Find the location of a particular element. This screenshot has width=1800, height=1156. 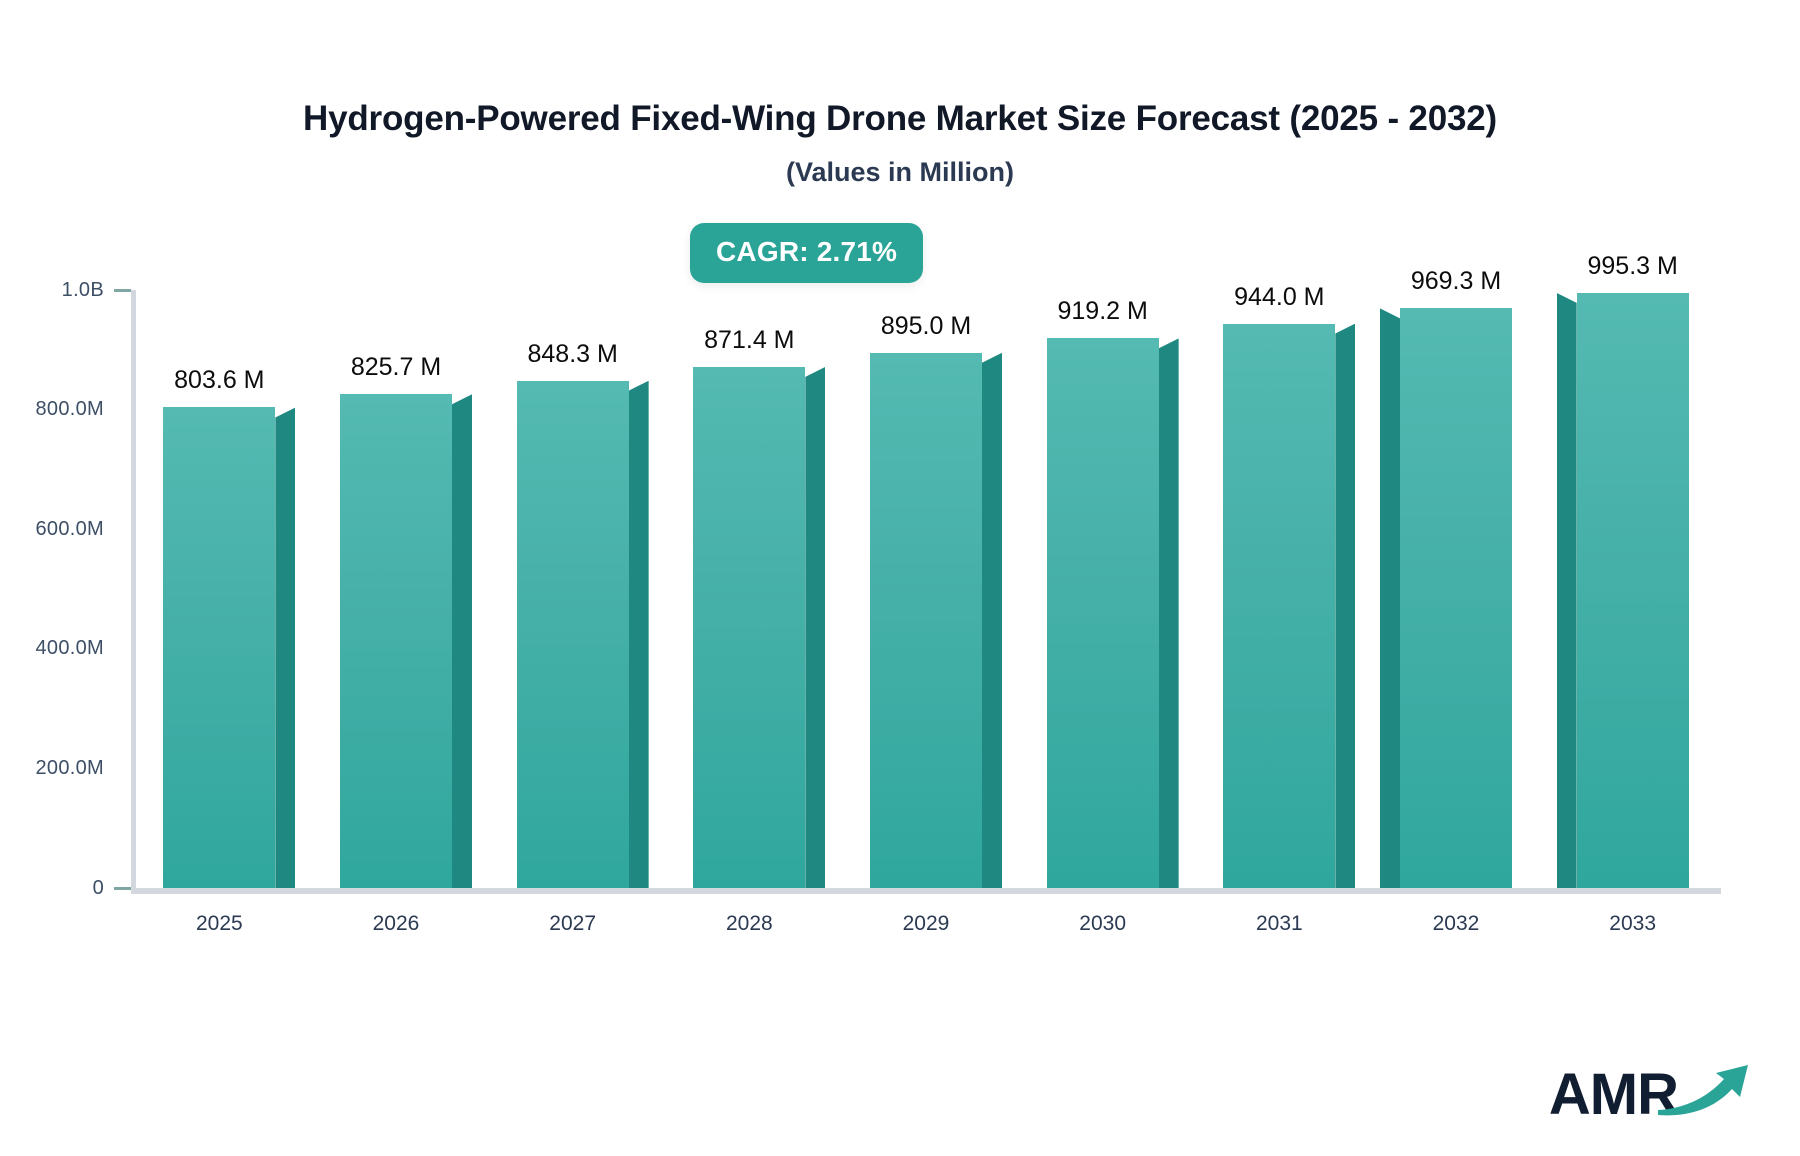

bar-group: 944.0 M is located at coordinates (1289, 585).